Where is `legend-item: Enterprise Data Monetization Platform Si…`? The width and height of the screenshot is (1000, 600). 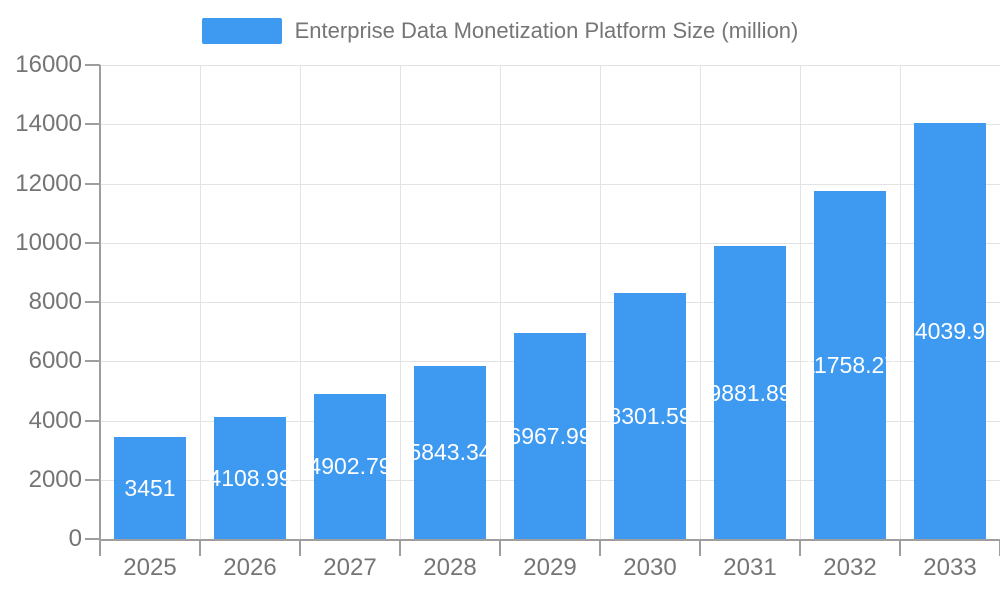 legend-item: Enterprise Data Monetization Platform Si… is located at coordinates (500, 31).